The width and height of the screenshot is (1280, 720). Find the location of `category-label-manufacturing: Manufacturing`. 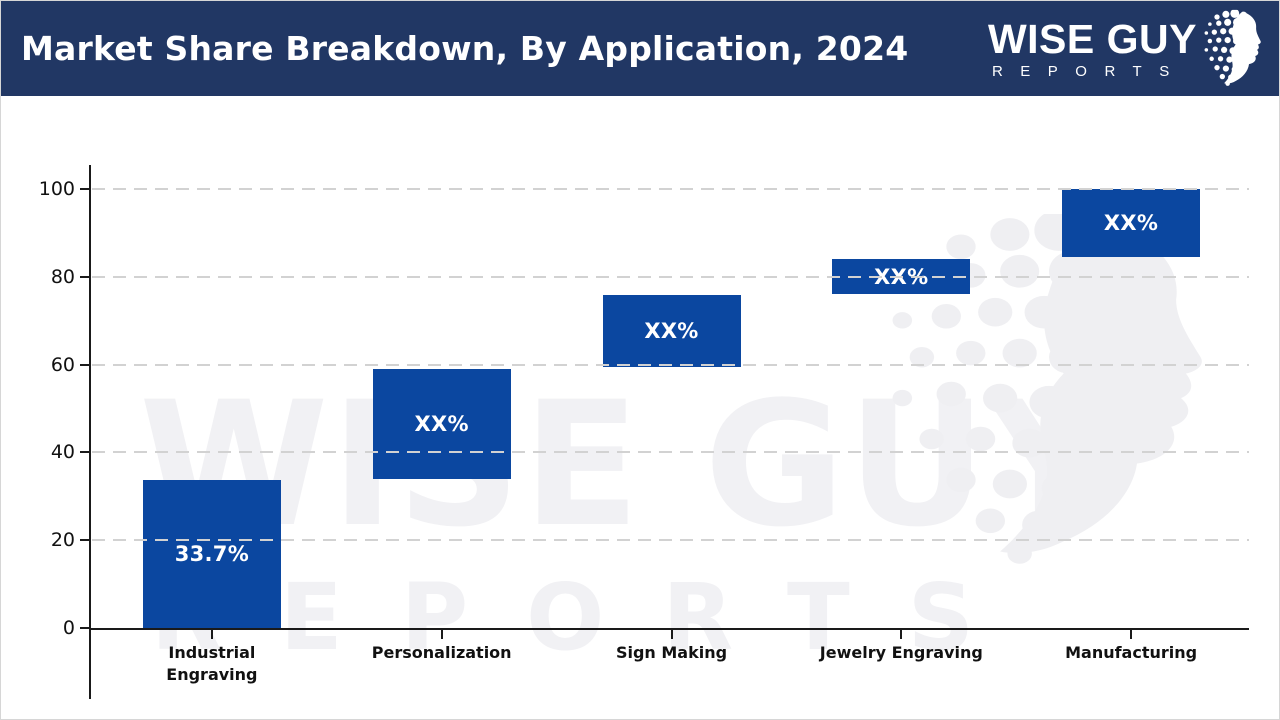

category-label-manufacturing: Manufacturing is located at coordinates (1131, 652).